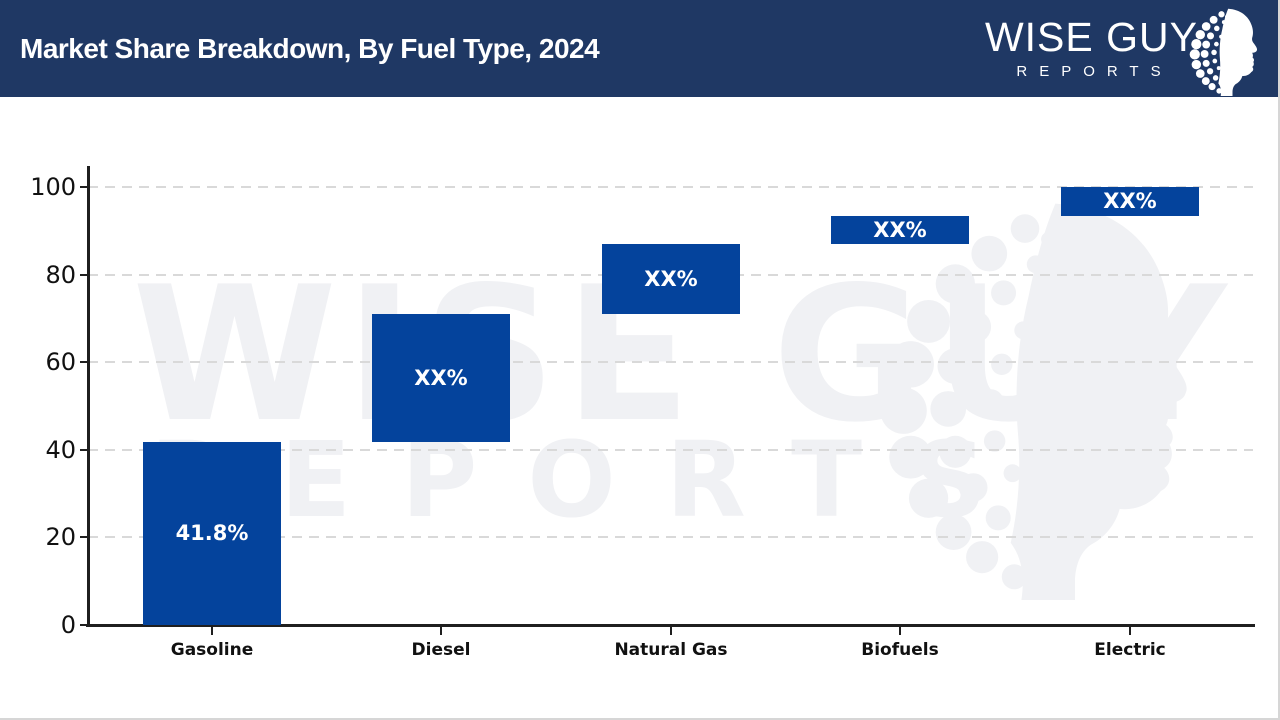 This screenshot has height=720, width=1280. What do you see at coordinates (60, 449) in the screenshot?
I see `y-axis-tick-label: 40` at bounding box center [60, 449].